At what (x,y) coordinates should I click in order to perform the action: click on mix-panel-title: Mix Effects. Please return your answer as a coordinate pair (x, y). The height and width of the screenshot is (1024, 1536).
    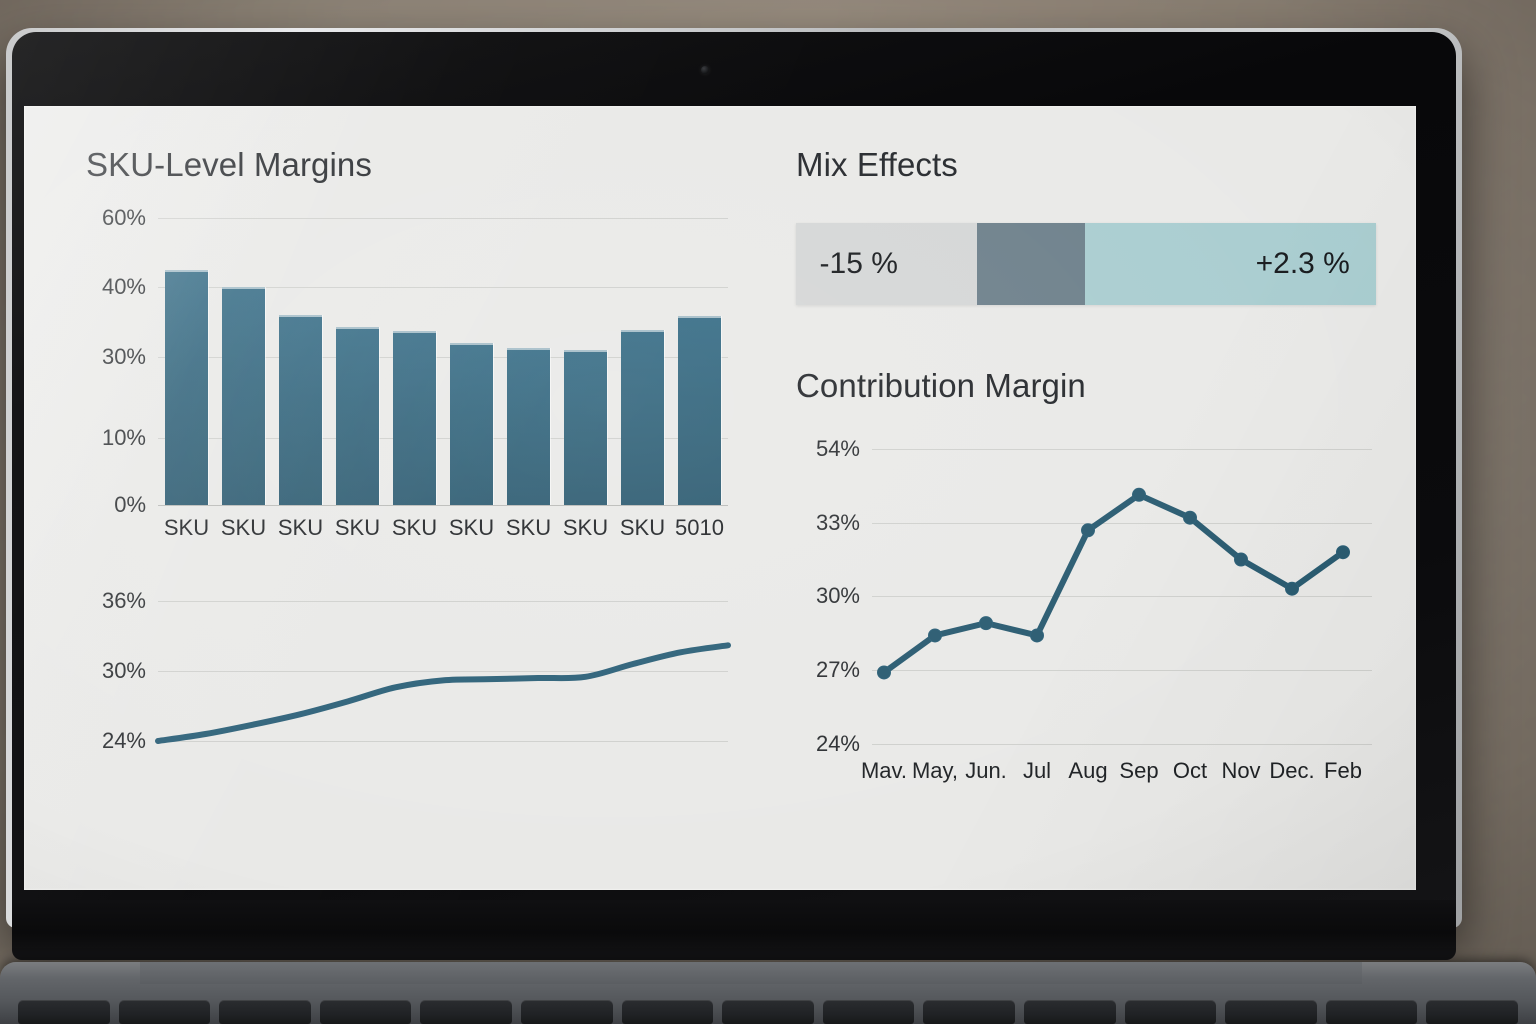
    Looking at the image, I should click on (877, 164).